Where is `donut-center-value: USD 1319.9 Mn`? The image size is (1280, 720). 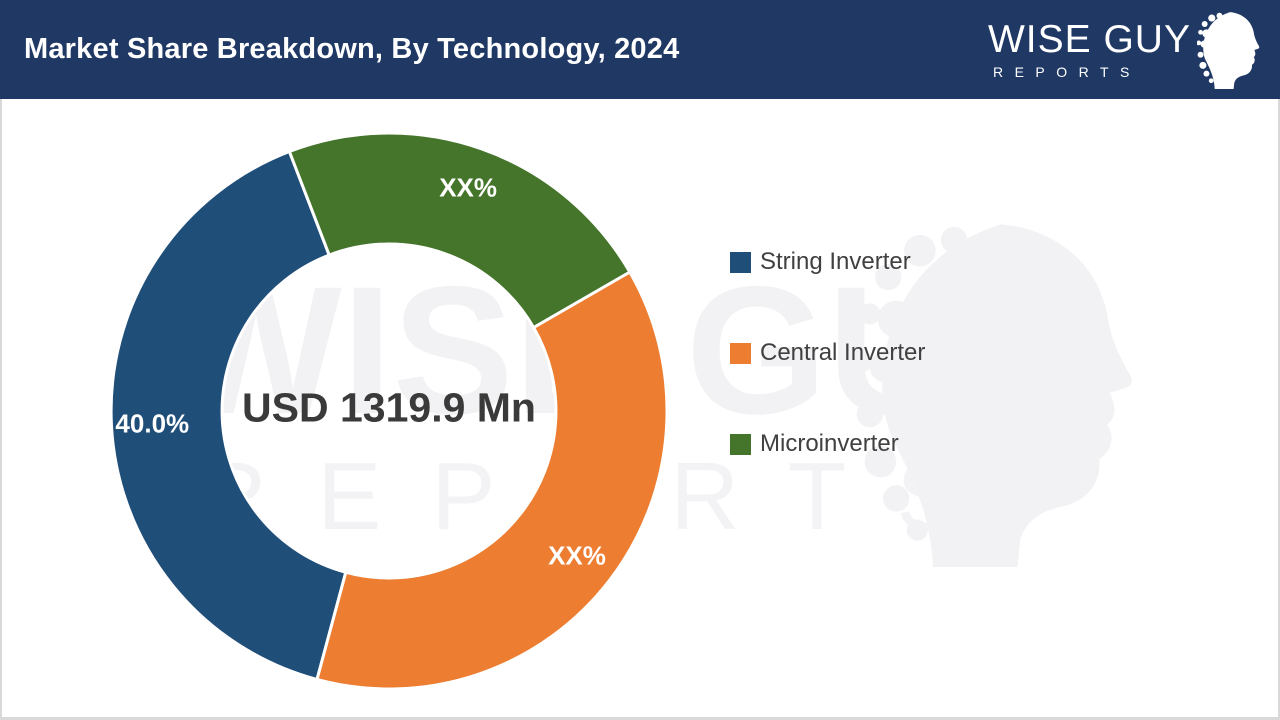
donut-center-value: USD 1319.9 Mn is located at coordinates (389, 407).